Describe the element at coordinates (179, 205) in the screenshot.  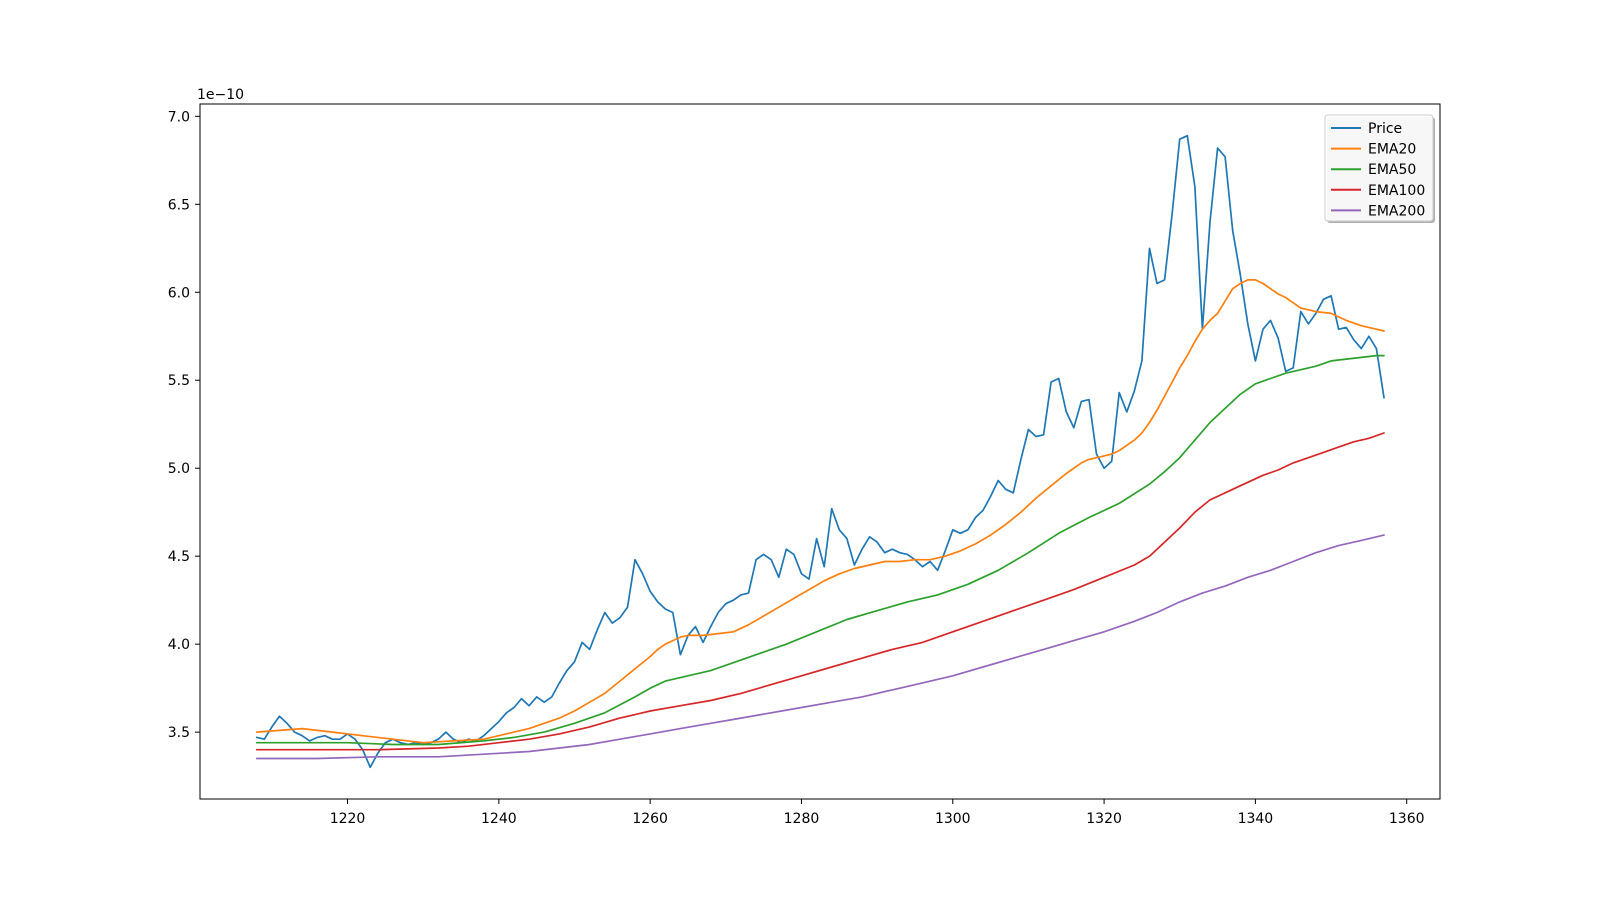
I see `y-tick-label: 6.5` at that location.